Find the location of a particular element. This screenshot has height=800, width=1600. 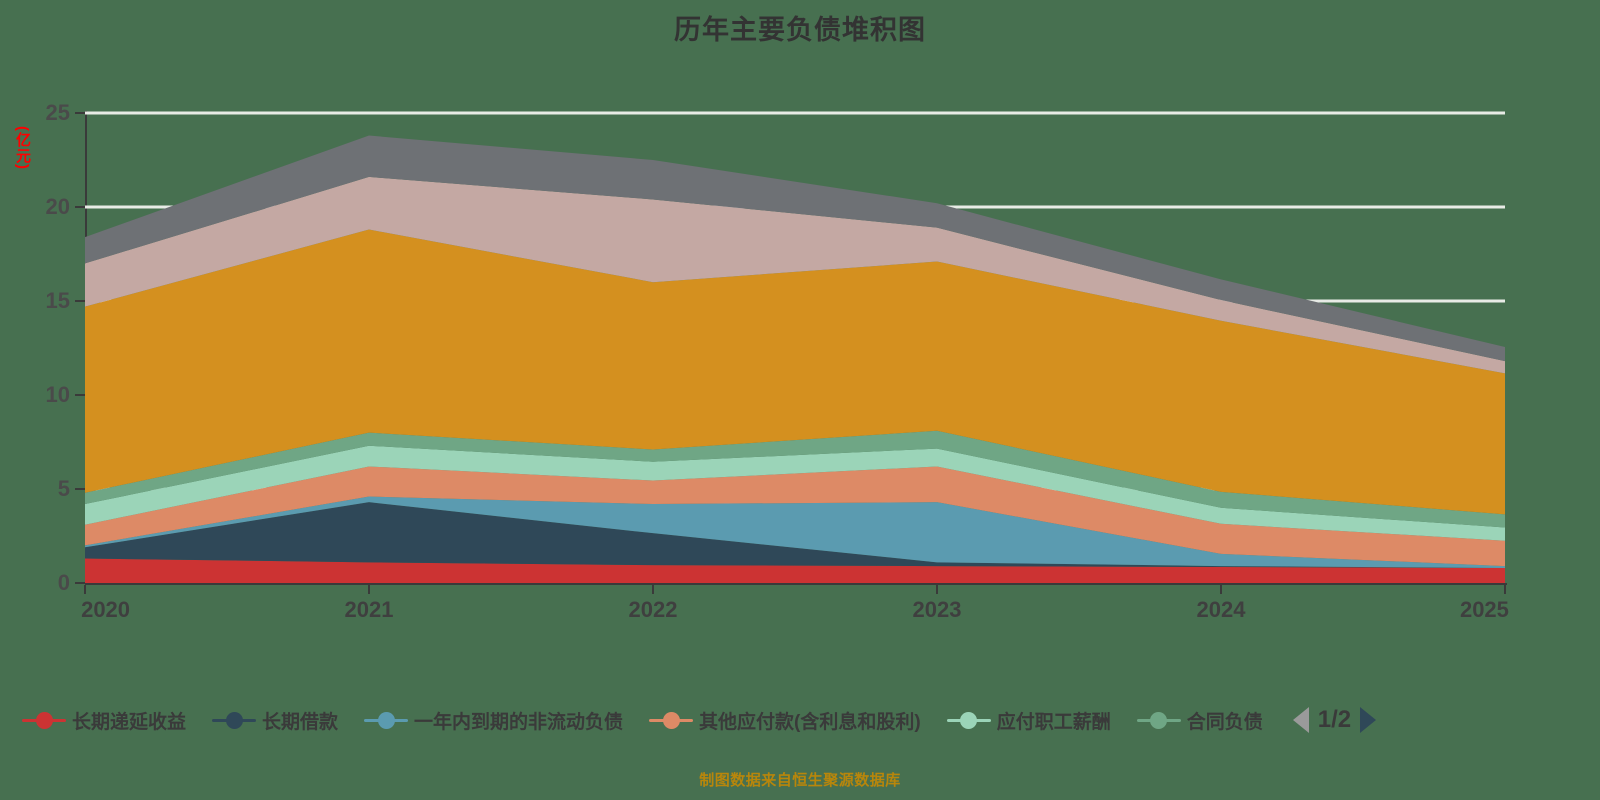

legend-item: 长期递延收益 is located at coordinates (104, 720).